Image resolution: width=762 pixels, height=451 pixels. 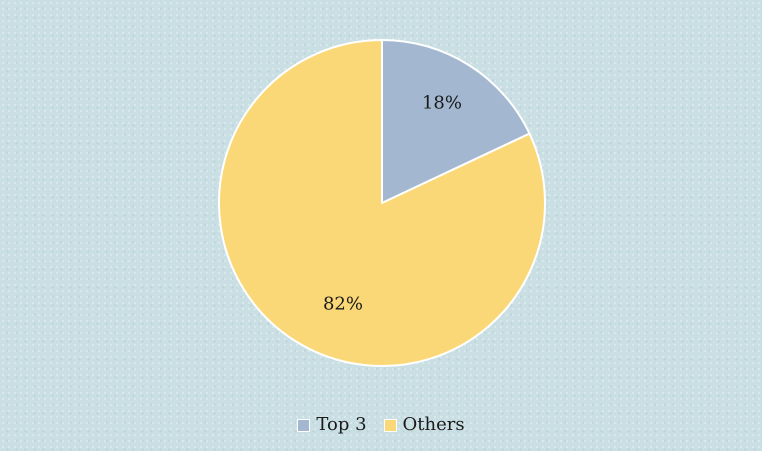 I want to click on data-label-top-3: 18%, so click(x=442, y=103).